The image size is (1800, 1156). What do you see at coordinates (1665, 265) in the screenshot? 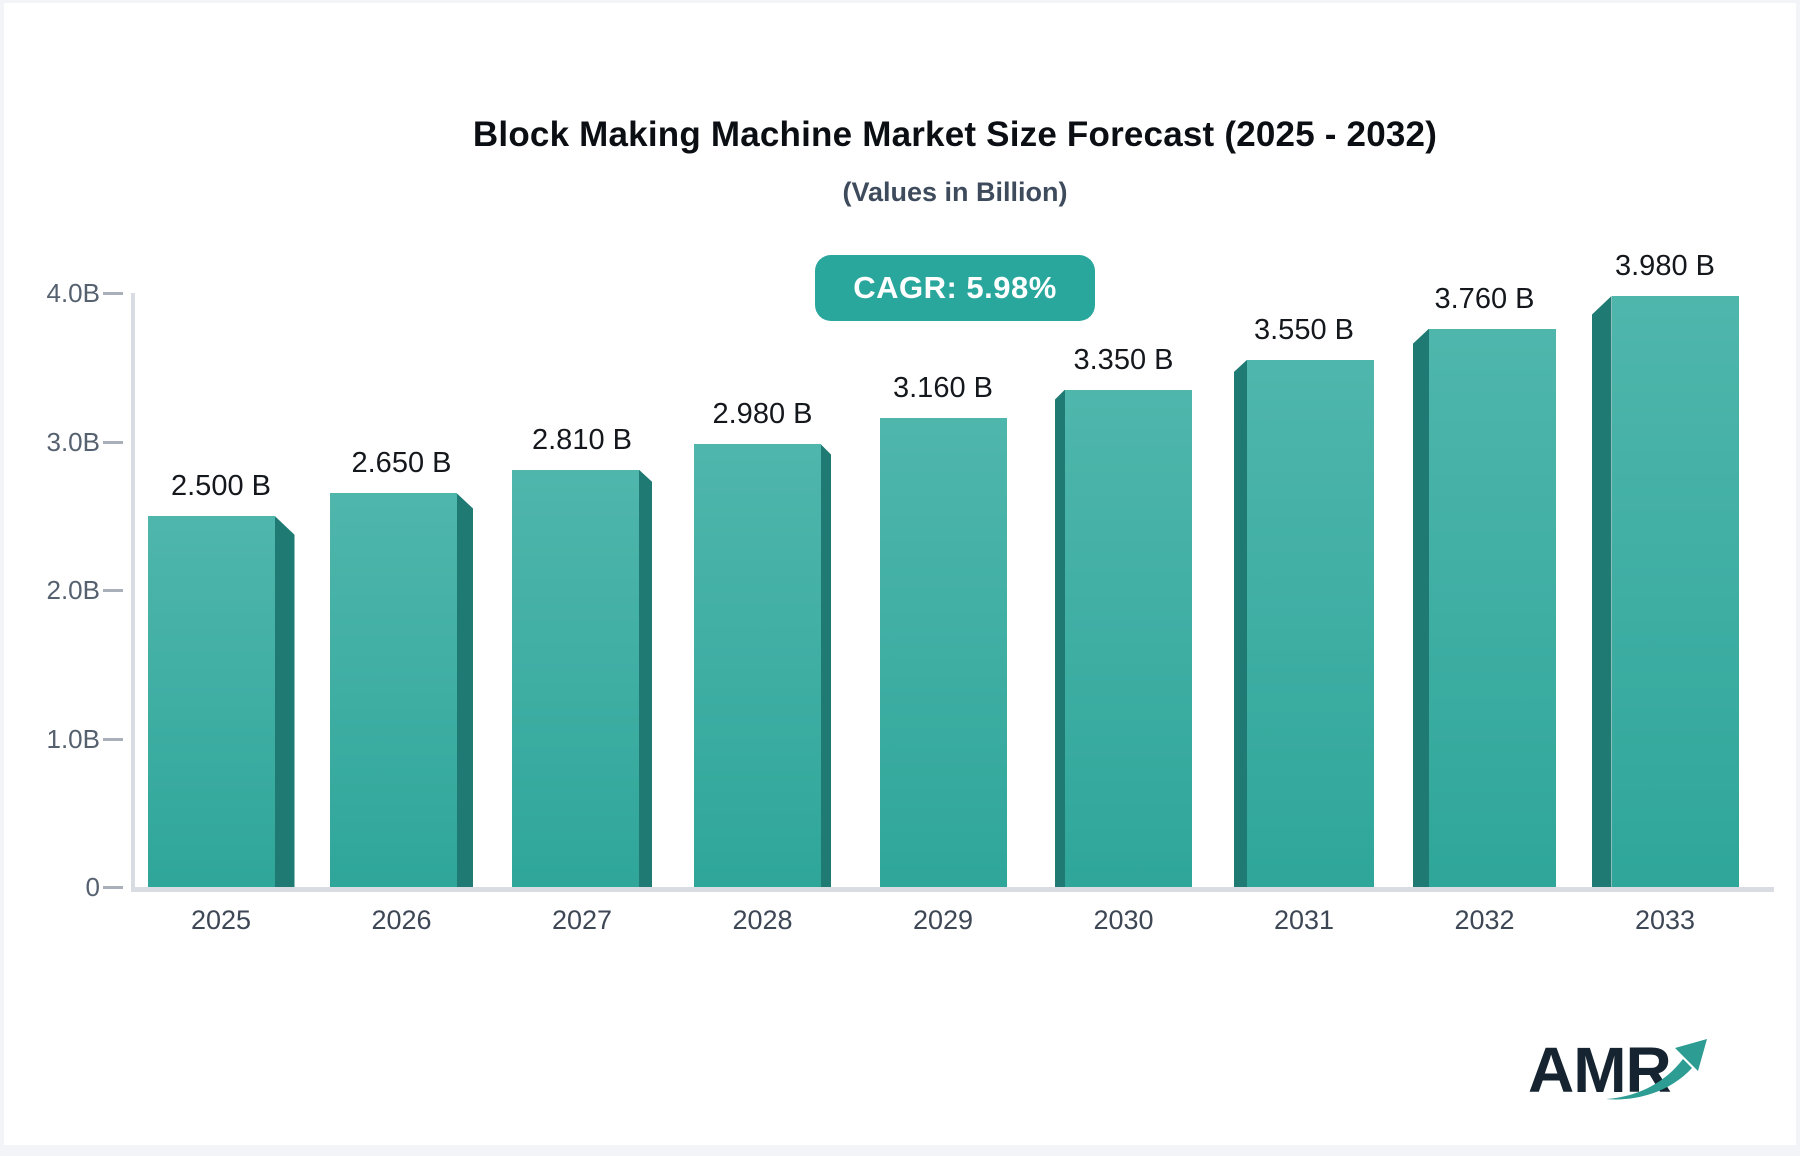
I see `bar-value-label-2033: 3.980 B` at bounding box center [1665, 265].